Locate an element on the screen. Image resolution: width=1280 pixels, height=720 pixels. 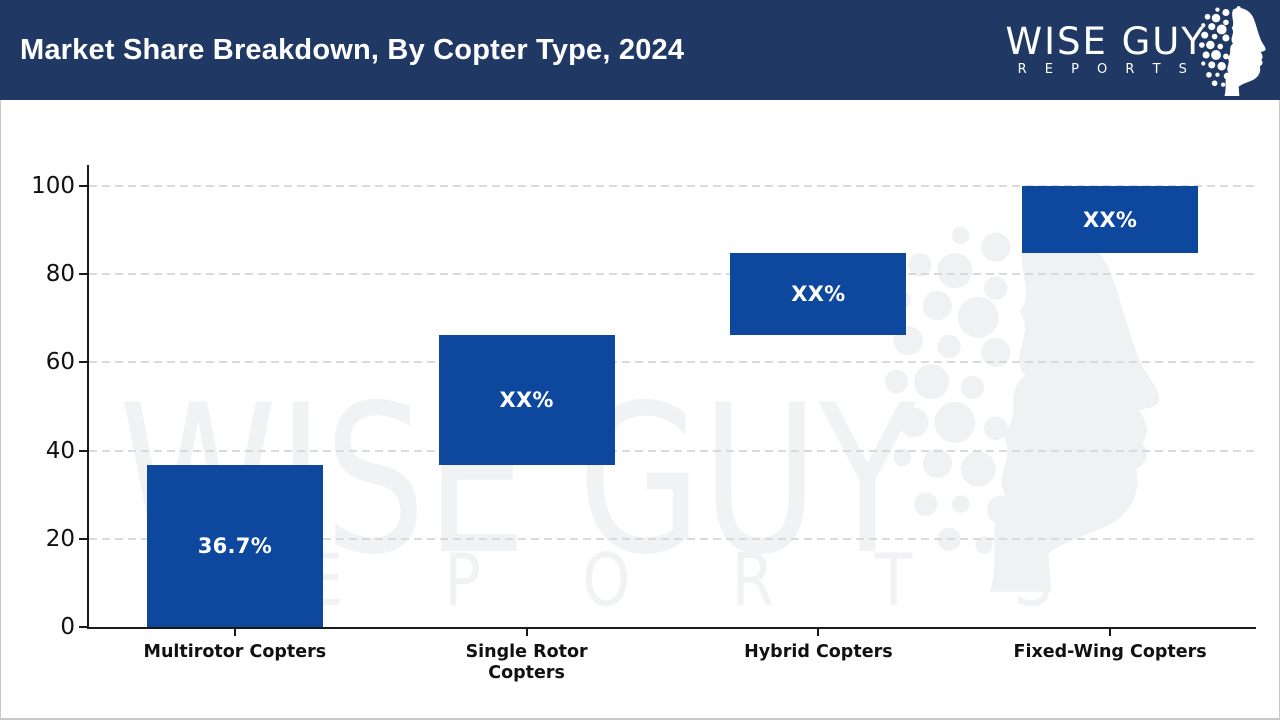
logo-wordmark: WISE GUY is located at coordinates (1105, 41).